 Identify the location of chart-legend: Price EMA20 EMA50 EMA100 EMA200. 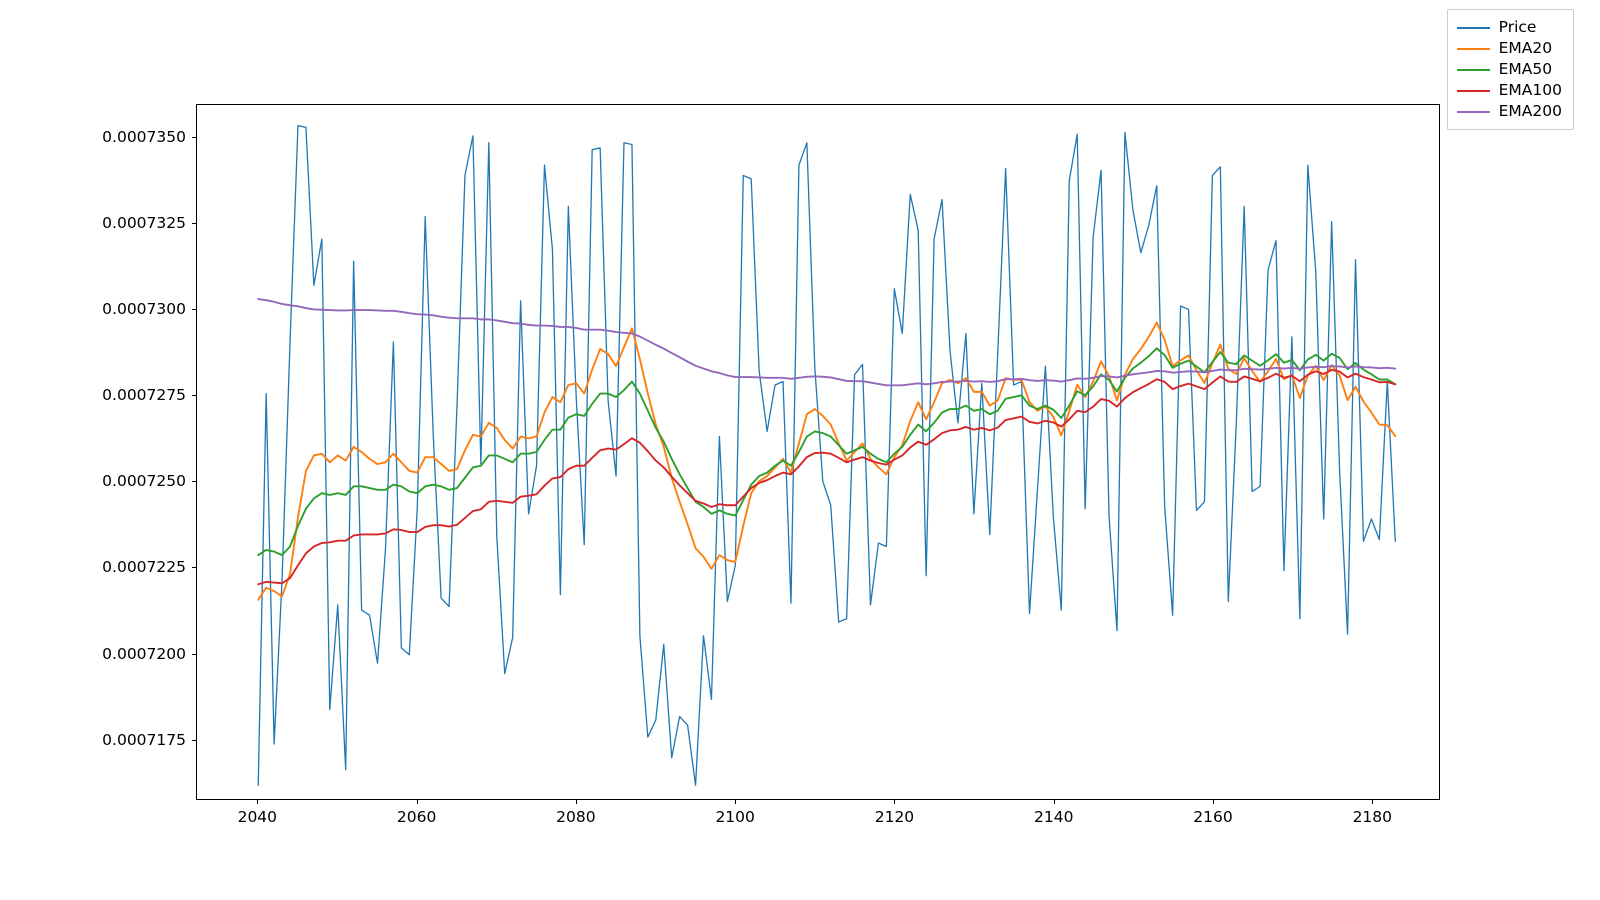
(1510, 69).